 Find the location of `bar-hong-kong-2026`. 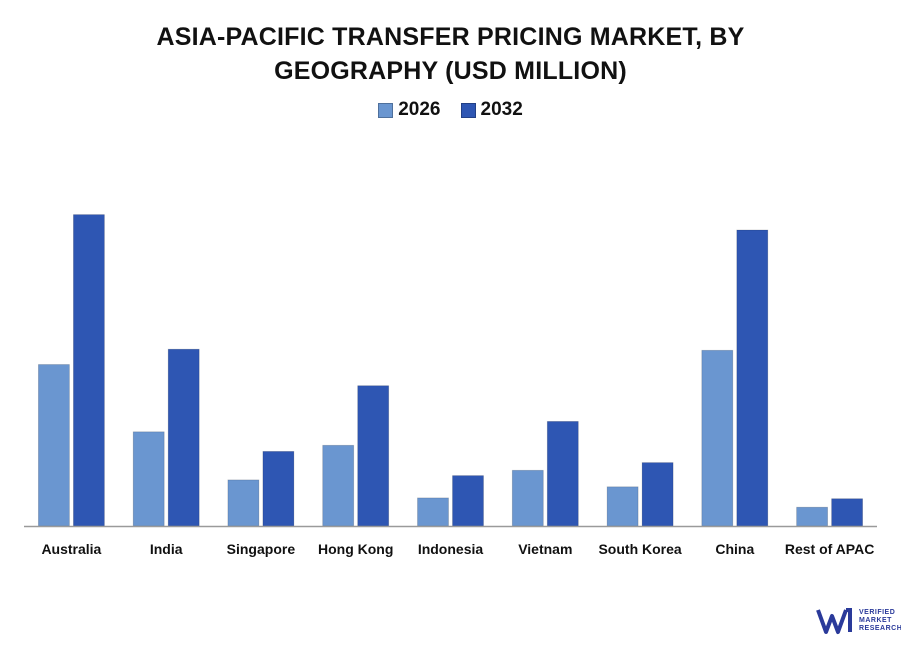

bar-hong-kong-2026 is located at coordinates (338, 485).